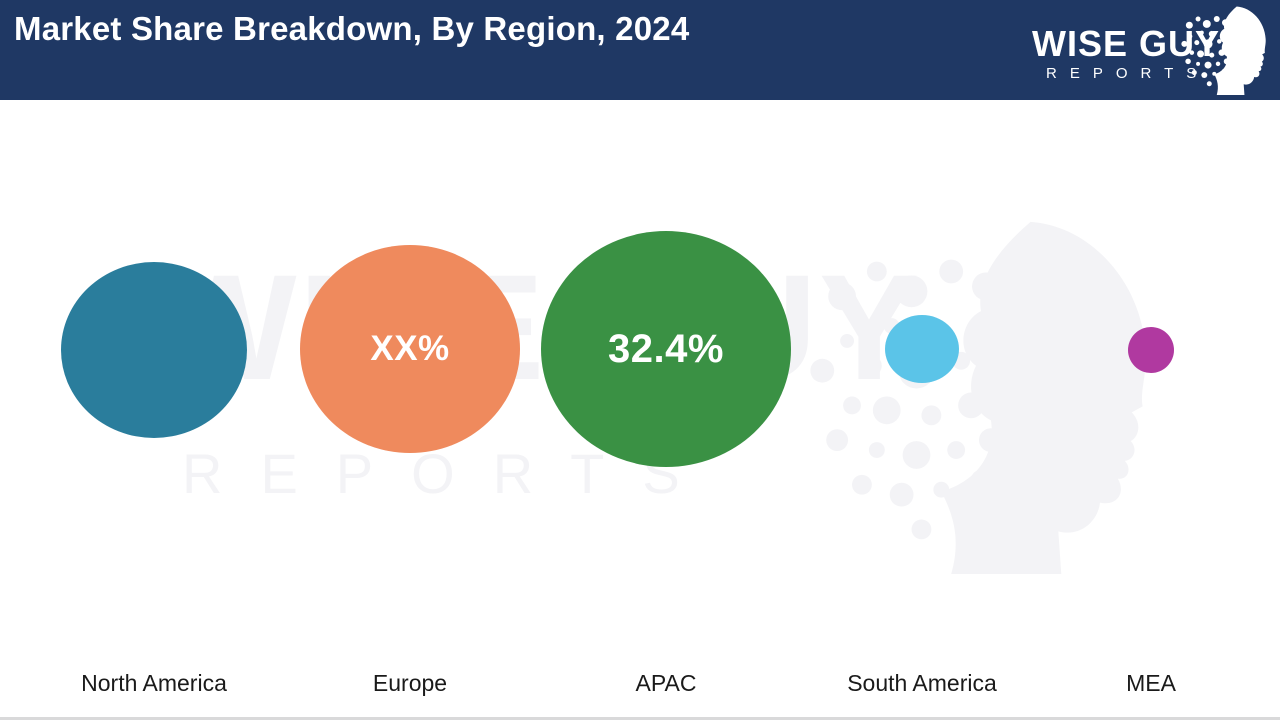  I want to click on logo-text: WISE GUY REPORTS, so click(1126, 53).